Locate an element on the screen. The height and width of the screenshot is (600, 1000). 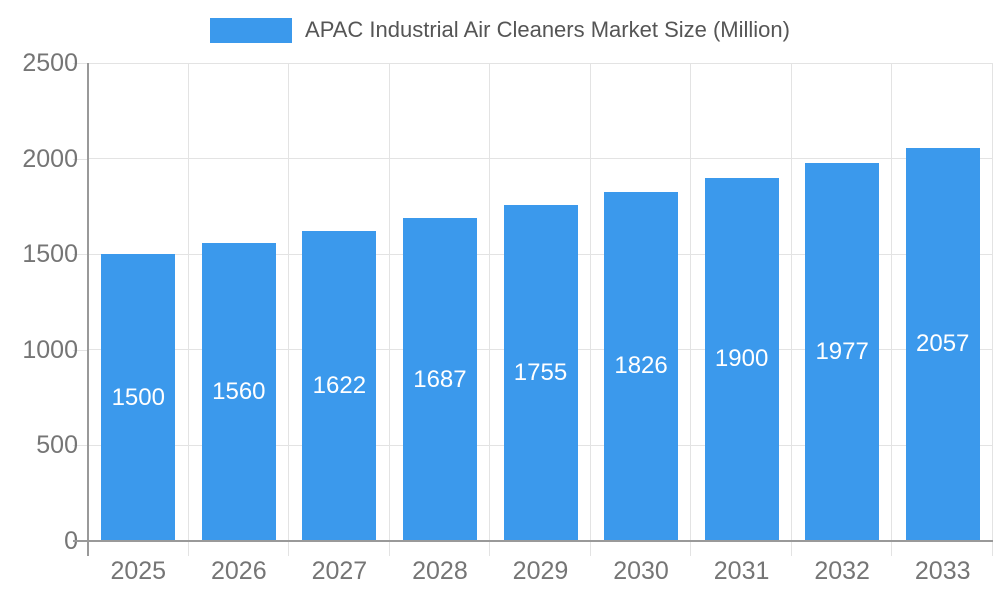
bar-2033: 2057 is located at coordinates (942, 344).